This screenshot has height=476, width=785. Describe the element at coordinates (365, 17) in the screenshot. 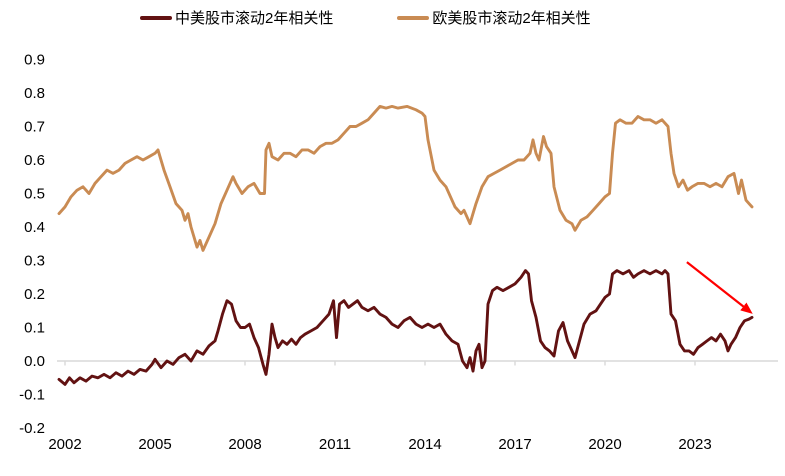

I see `chart-legend: 中美股市滚动2年相关性 欧美股市滚动2年相关性` at that location.